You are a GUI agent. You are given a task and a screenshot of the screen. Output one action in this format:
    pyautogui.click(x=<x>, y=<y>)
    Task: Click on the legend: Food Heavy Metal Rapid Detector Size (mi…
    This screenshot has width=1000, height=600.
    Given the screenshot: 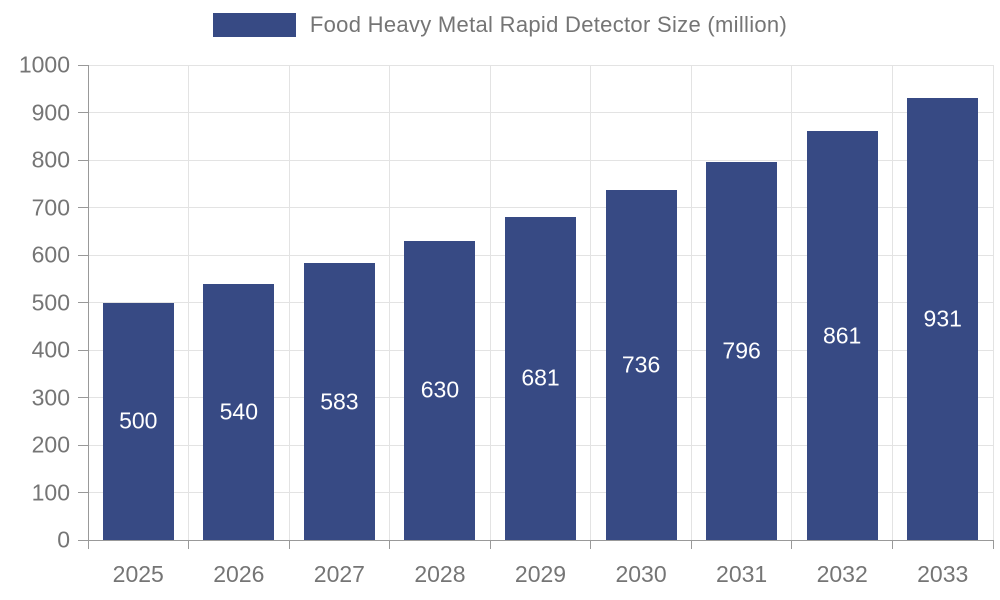 What is the action you would take?
    pyautogui.click(x=500, y=25)
    